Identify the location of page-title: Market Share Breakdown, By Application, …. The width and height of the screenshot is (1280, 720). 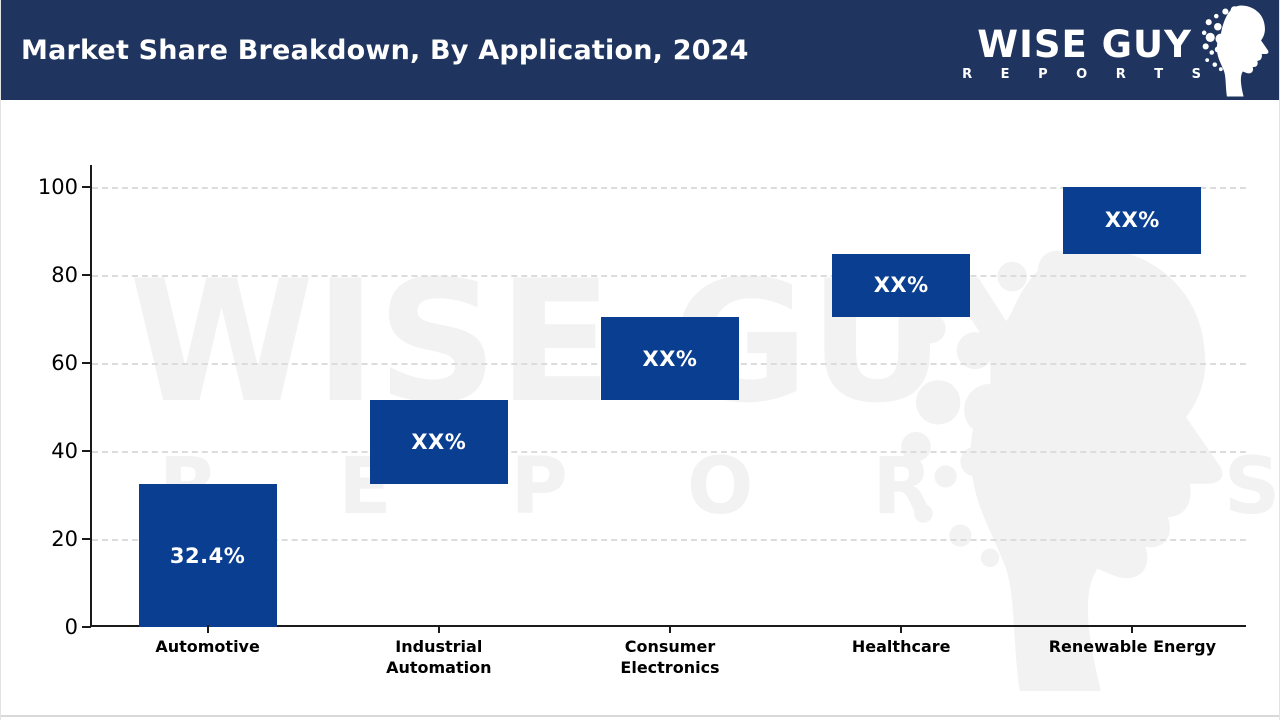
(385, 50).